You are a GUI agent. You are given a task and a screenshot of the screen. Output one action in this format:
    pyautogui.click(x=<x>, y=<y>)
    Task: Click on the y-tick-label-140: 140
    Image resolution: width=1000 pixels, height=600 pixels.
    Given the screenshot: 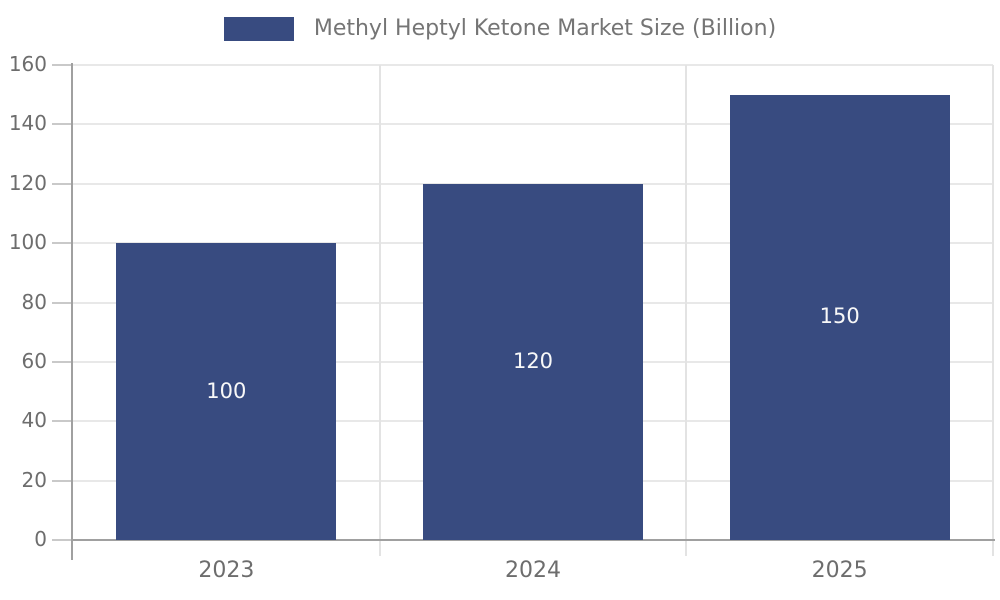 What is the action you would take?
    pyautogui.click(x=27, y=123)
    